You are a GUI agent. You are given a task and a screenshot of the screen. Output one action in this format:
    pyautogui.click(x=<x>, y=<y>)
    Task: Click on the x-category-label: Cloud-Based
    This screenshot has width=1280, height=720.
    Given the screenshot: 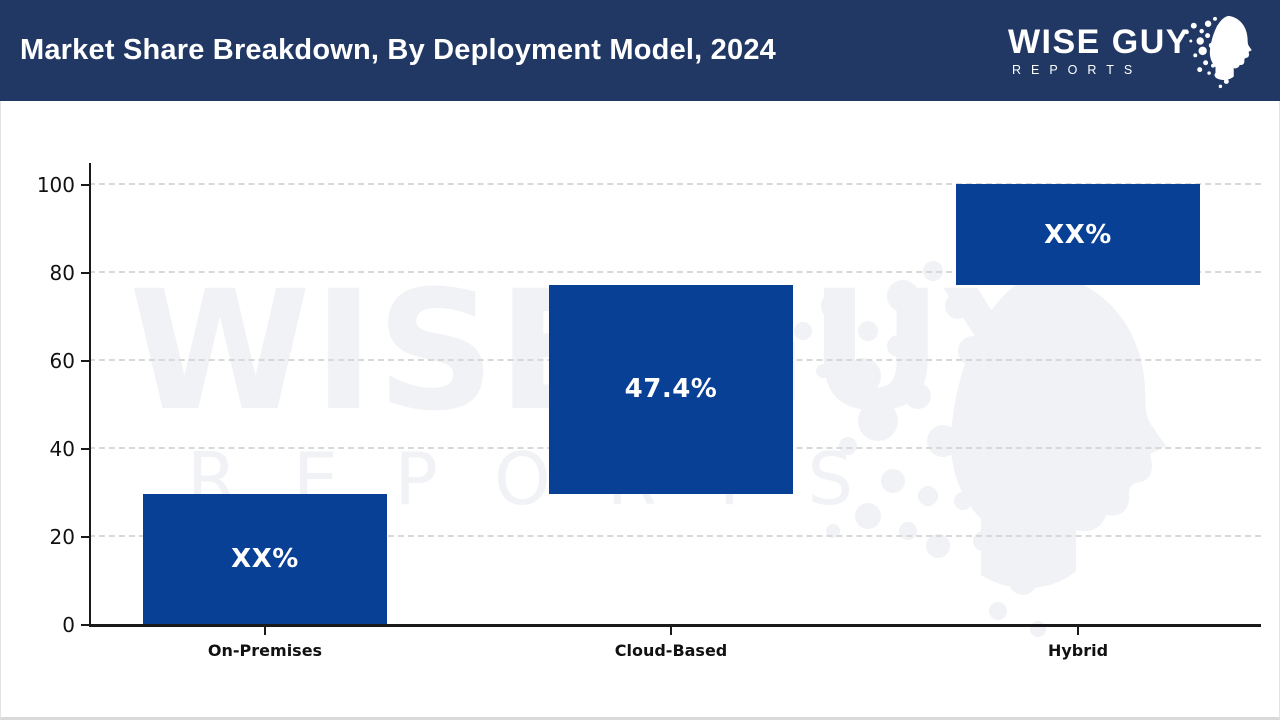 What is the action you would take?
    pyautogui.click(x=671, y=650)
    